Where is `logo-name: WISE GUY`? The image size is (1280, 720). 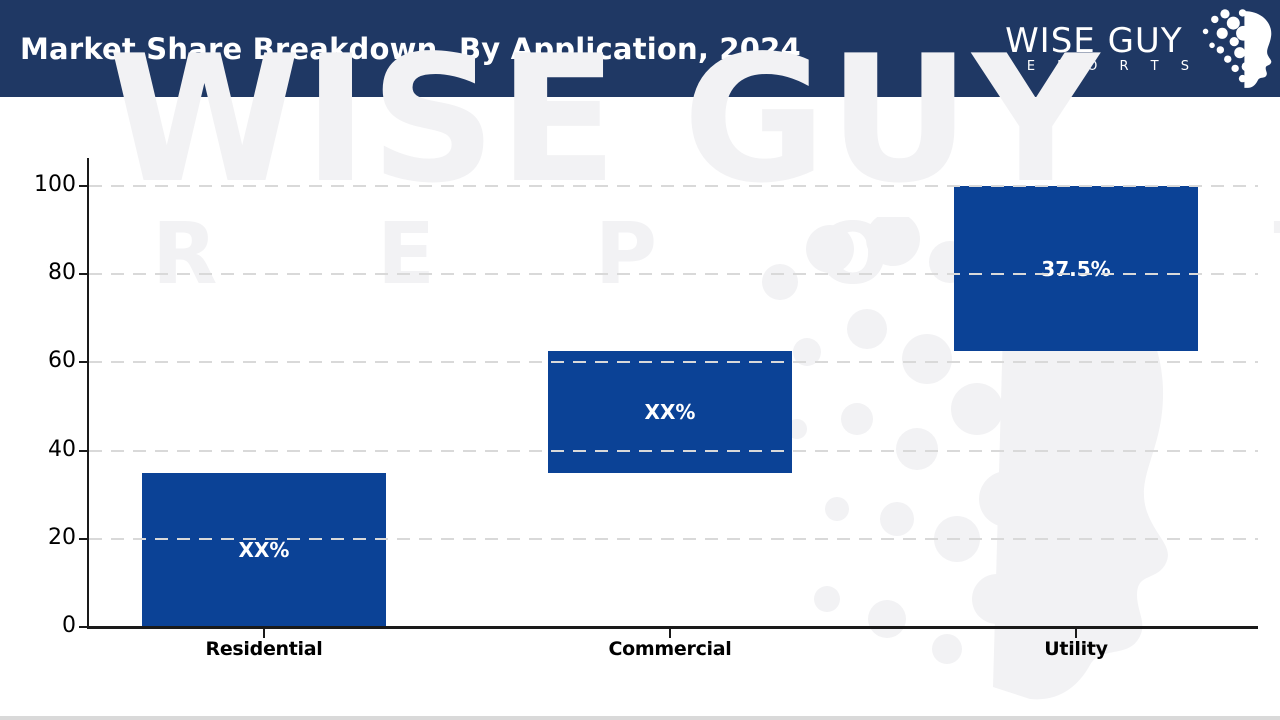 logo-name: WISE GUY is located at coordinates (1094, 40).